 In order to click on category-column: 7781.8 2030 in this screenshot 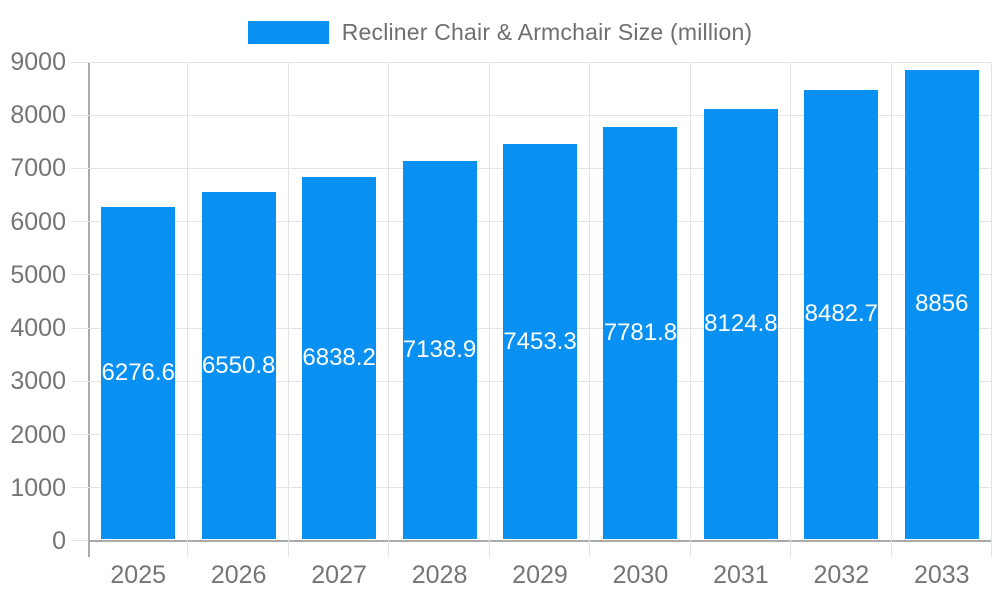, I will do `click(640, 325)`.